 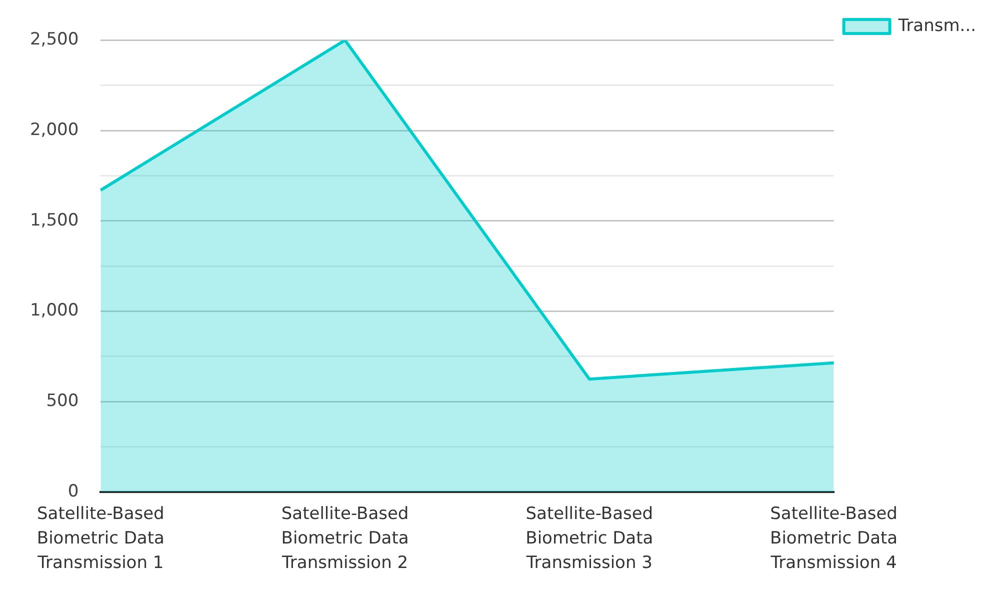 I want to click on y-tick-label: 2,000, so click(x=54, y=130).